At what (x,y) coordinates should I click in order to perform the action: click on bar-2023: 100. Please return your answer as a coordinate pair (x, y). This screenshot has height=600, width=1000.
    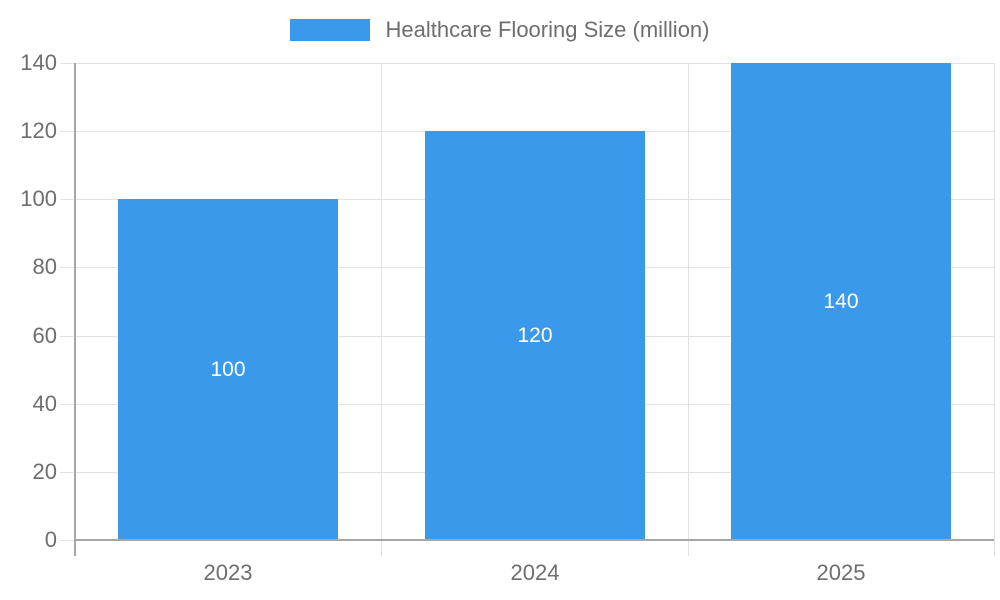
    Looking at the image, I should click on (228, 369).